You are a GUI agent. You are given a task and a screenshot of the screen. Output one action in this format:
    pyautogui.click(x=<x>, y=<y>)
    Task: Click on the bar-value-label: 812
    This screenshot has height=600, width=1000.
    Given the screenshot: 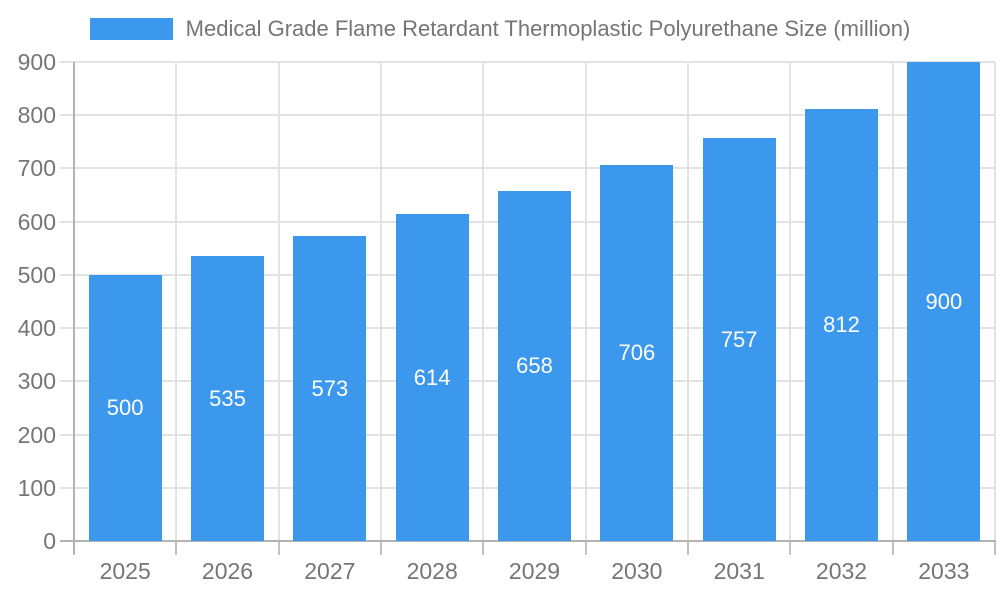 What is the action you would take?
    pyautogui.click(x=841, y=324)
    